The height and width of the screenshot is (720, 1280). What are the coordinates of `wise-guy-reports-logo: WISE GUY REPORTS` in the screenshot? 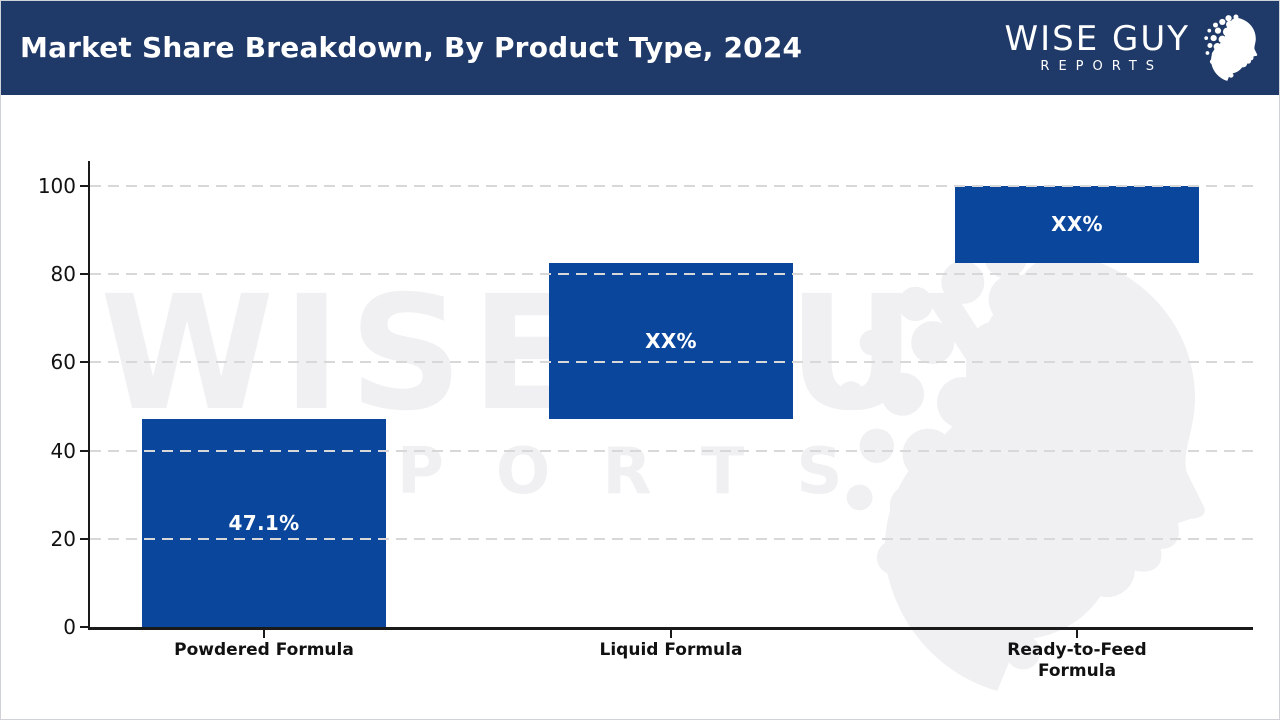 It's located at (1133, 48).